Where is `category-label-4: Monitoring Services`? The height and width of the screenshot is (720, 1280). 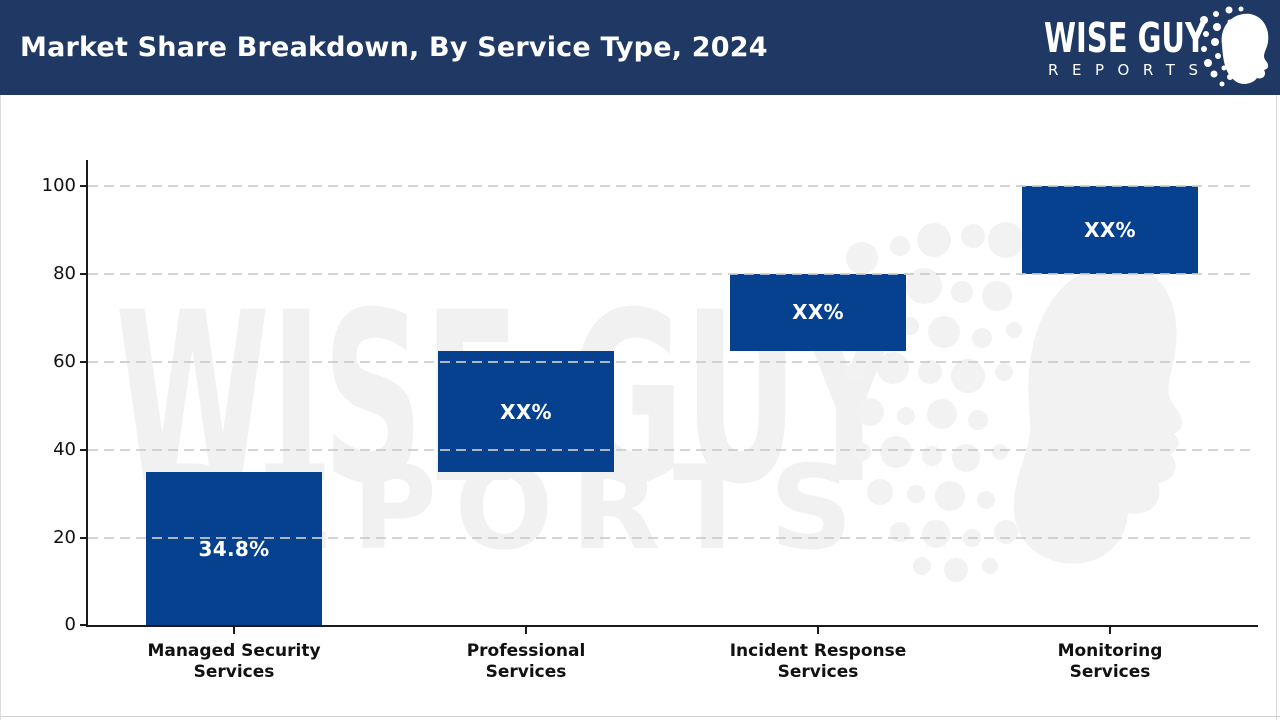
category-label-4: Monitoring Services is located at coordinates (1110, 661).